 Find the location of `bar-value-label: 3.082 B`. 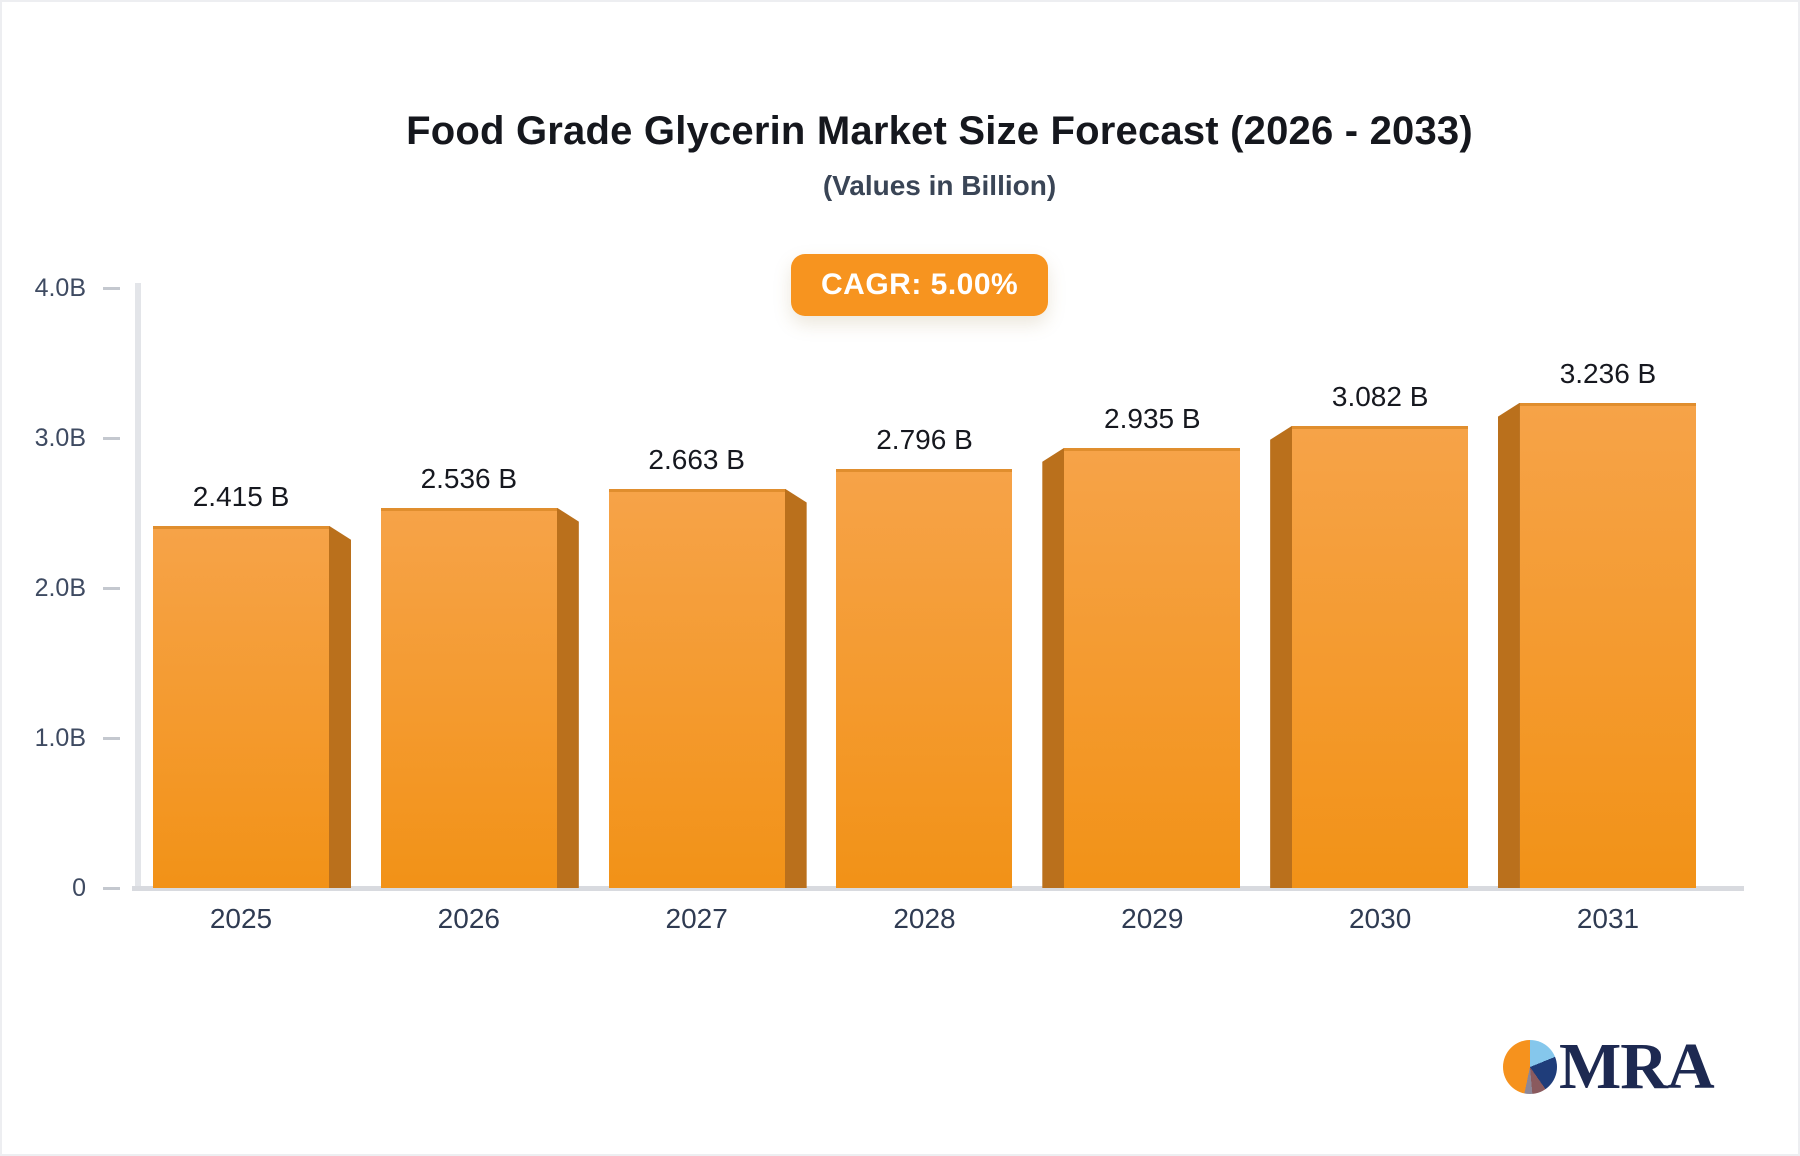

bar-value-label: 3.082 B is located at coordinates (1380, 396).